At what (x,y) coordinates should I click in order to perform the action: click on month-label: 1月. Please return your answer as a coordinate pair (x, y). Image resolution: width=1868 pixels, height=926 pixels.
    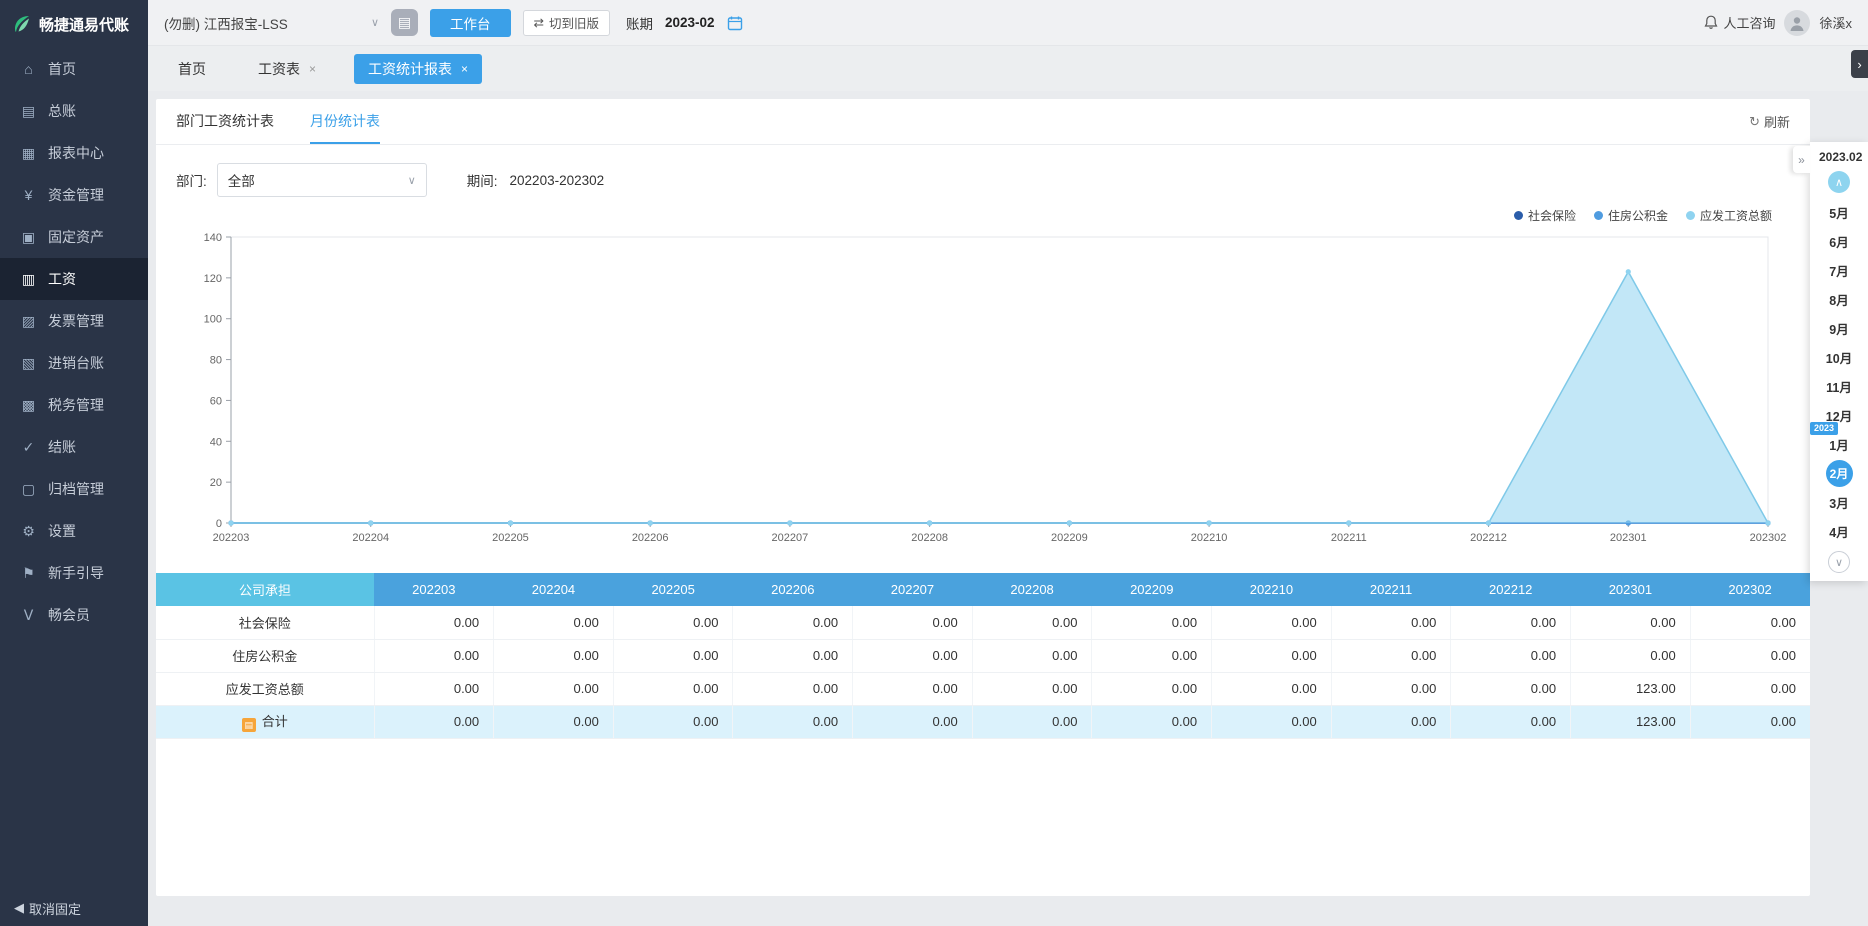
    Looking at the image, I should click on (1839, 446).